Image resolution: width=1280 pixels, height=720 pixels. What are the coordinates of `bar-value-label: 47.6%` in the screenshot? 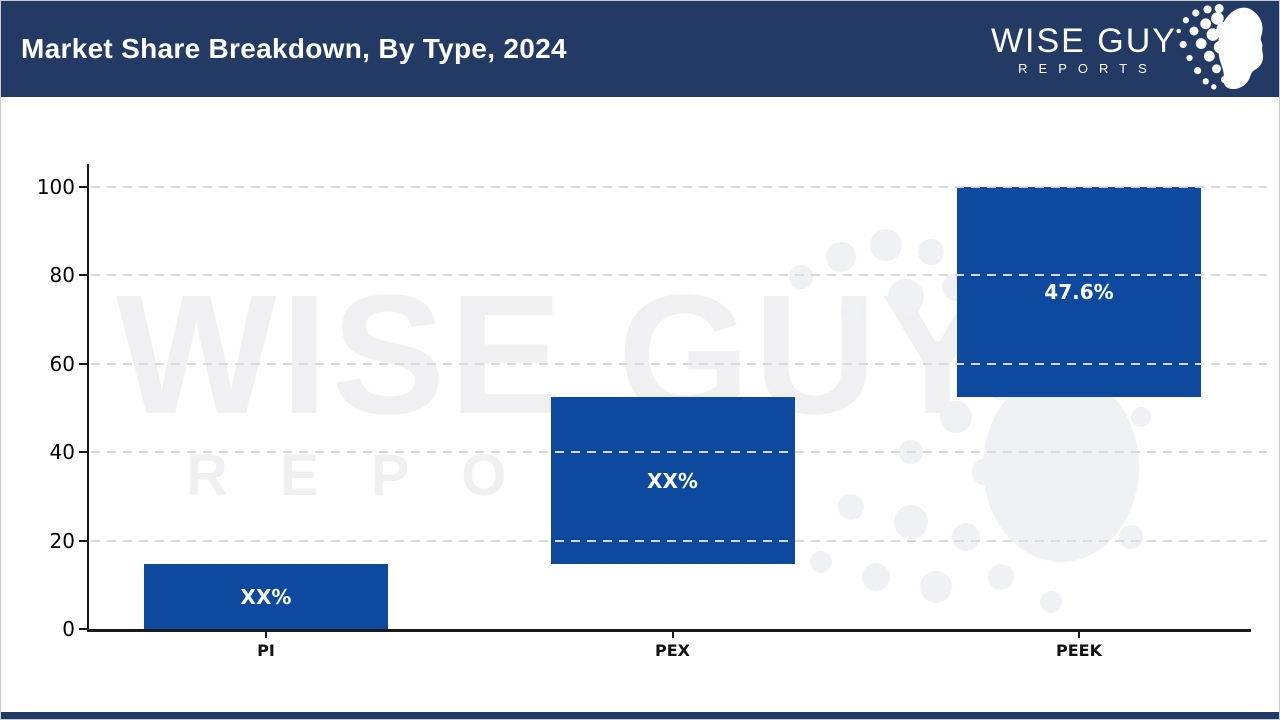 It's located at (1079, 292).